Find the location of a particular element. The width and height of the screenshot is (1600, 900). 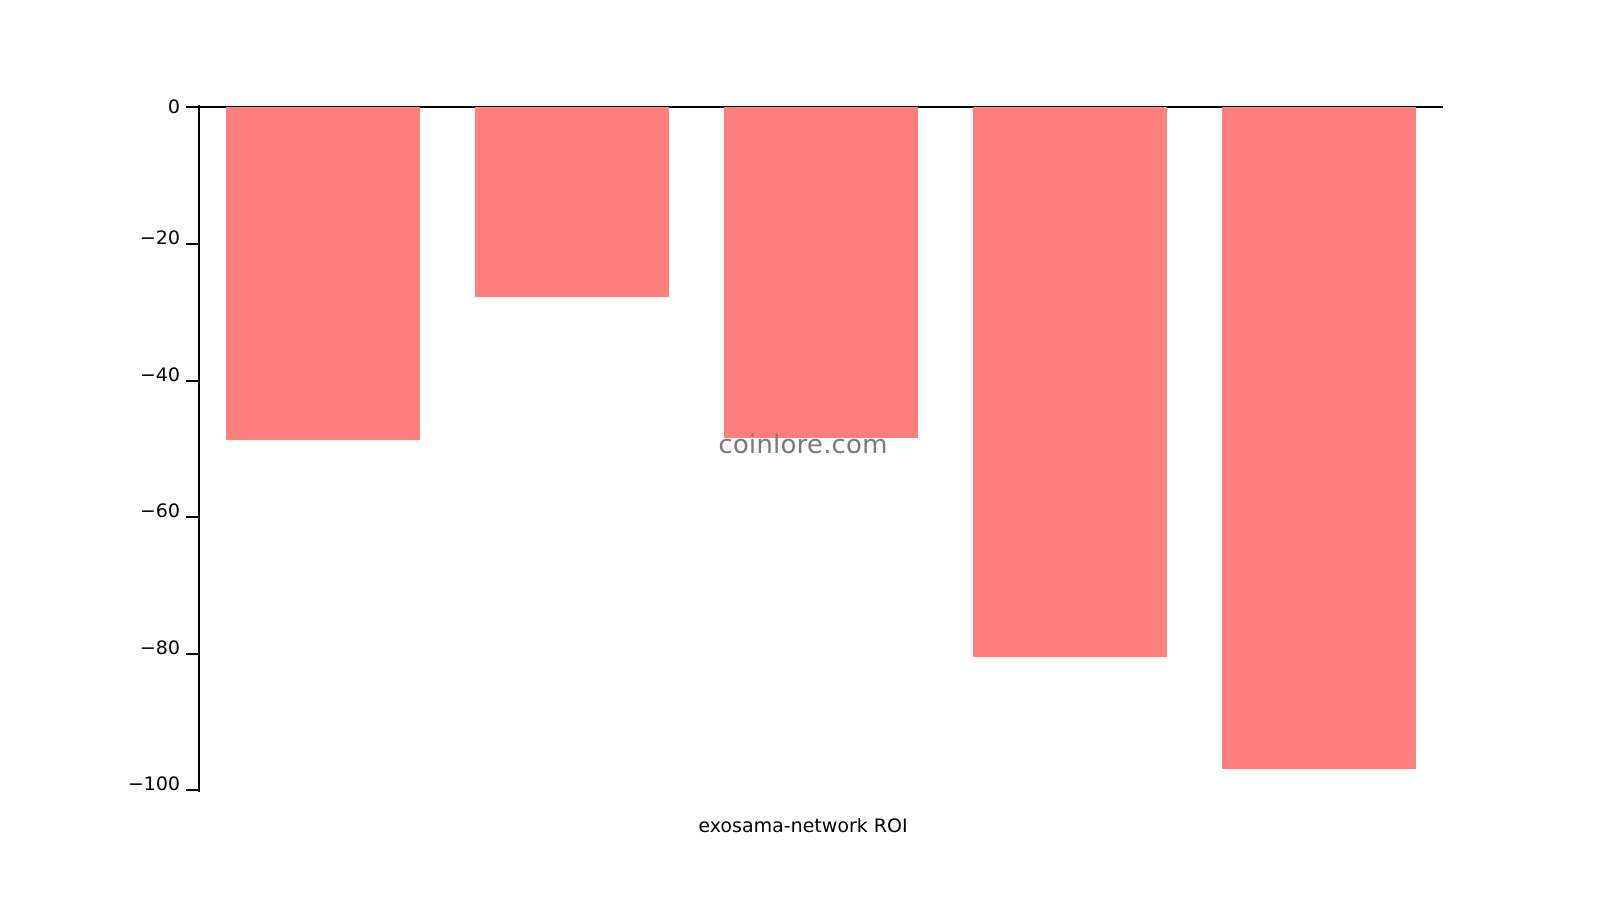

y-tick-label-20: −20 is located at coordinates (159, 238).